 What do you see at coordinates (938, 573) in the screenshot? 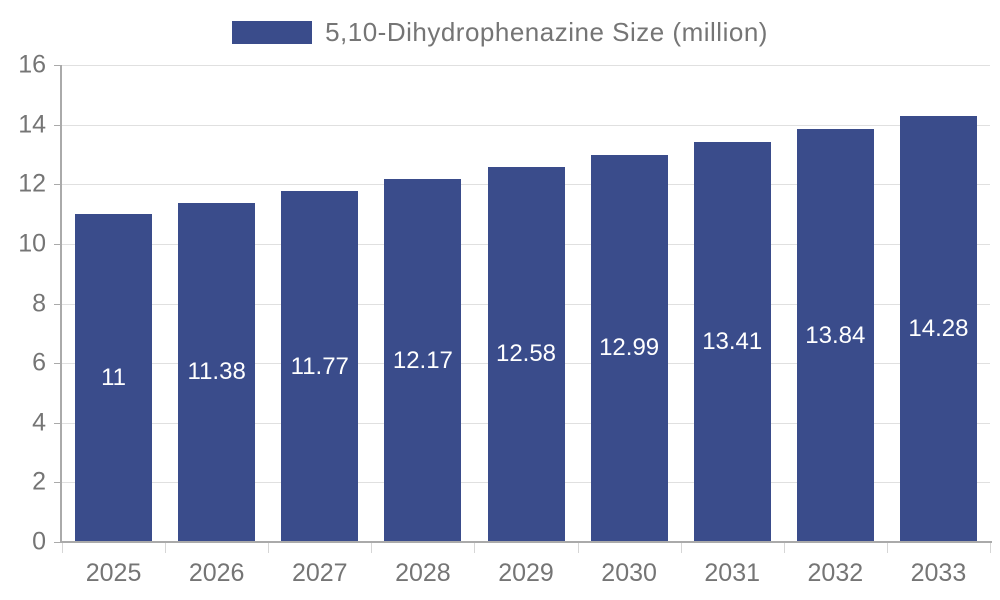
I see `x-tick-label: 2033` at bounding box center [938, 573].